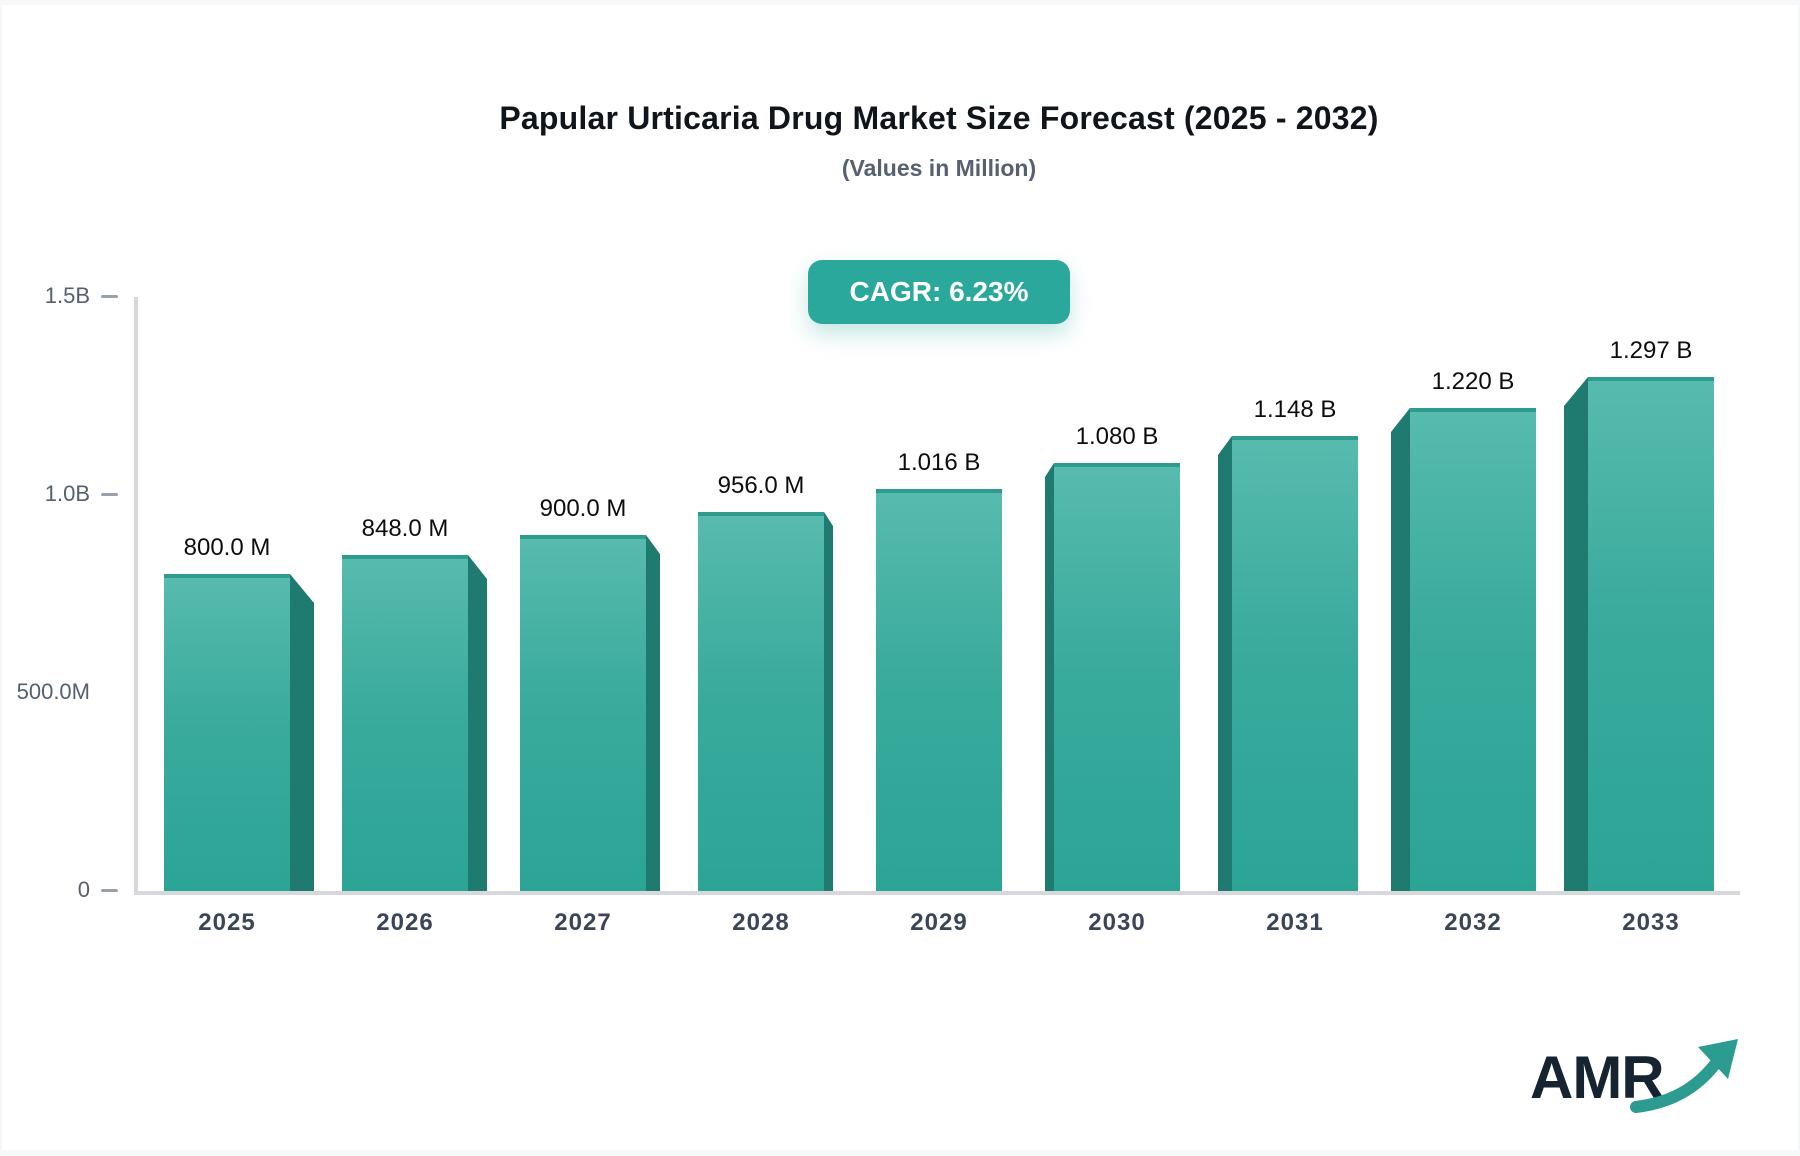 This screenshot has width=1800, height=1156. Describe the element at coordinates (67, 295) in the screenshot. I see `y-axis-tick-label: 1.5B` at that location.